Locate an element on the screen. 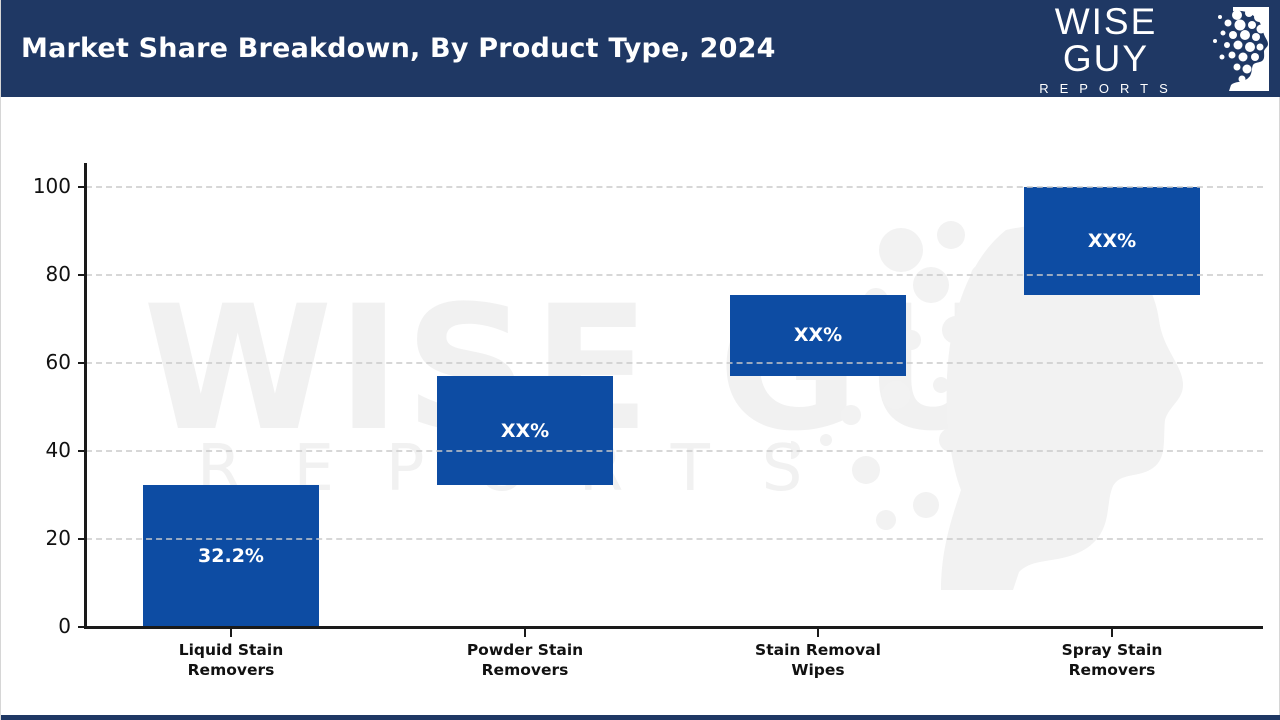  wiseguy-logo: WISE GUY REPORTS is located at coordinates (1144, 49).